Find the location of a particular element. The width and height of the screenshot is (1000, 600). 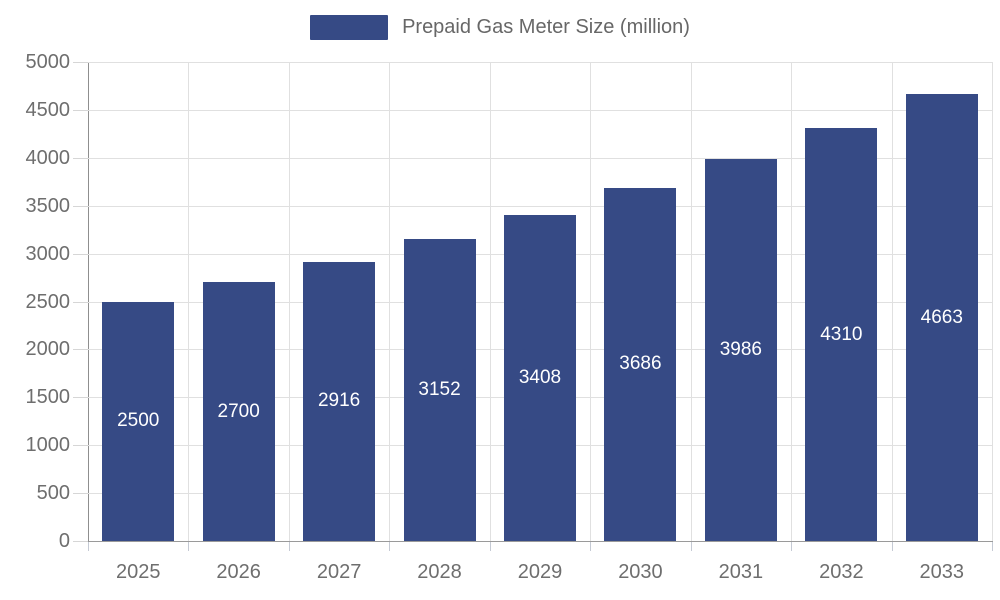

bar: 2916 is located at coordinates (339, 401).